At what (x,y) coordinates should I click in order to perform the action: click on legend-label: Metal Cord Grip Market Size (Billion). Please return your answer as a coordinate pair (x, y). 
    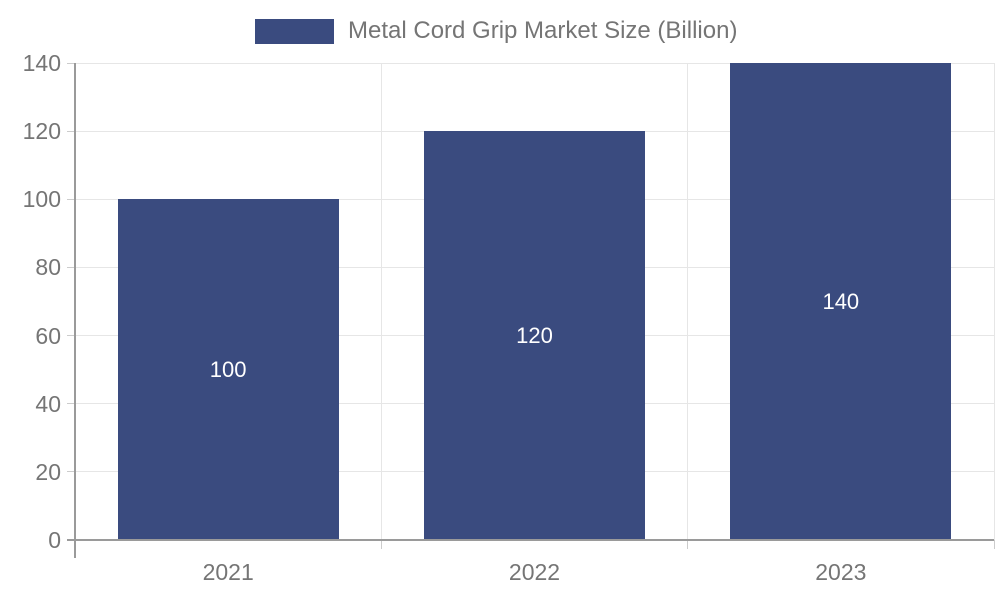
    Looking at the image, I should click on (543, 30).